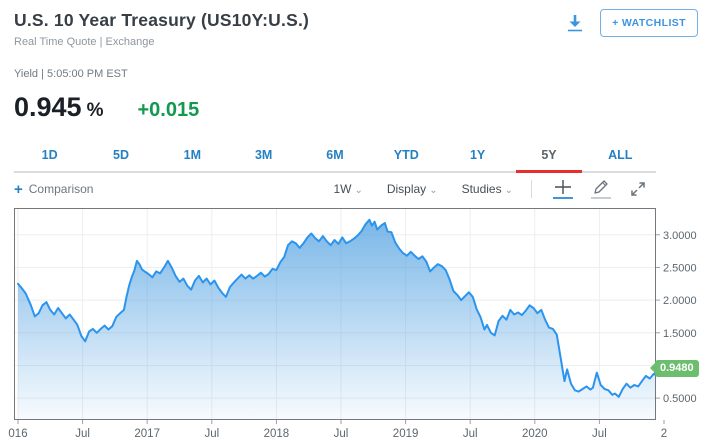 The width and height of the screenshot is (710, 446). I want to click on header-actions: + WATCHLIST, so click(630, 23).